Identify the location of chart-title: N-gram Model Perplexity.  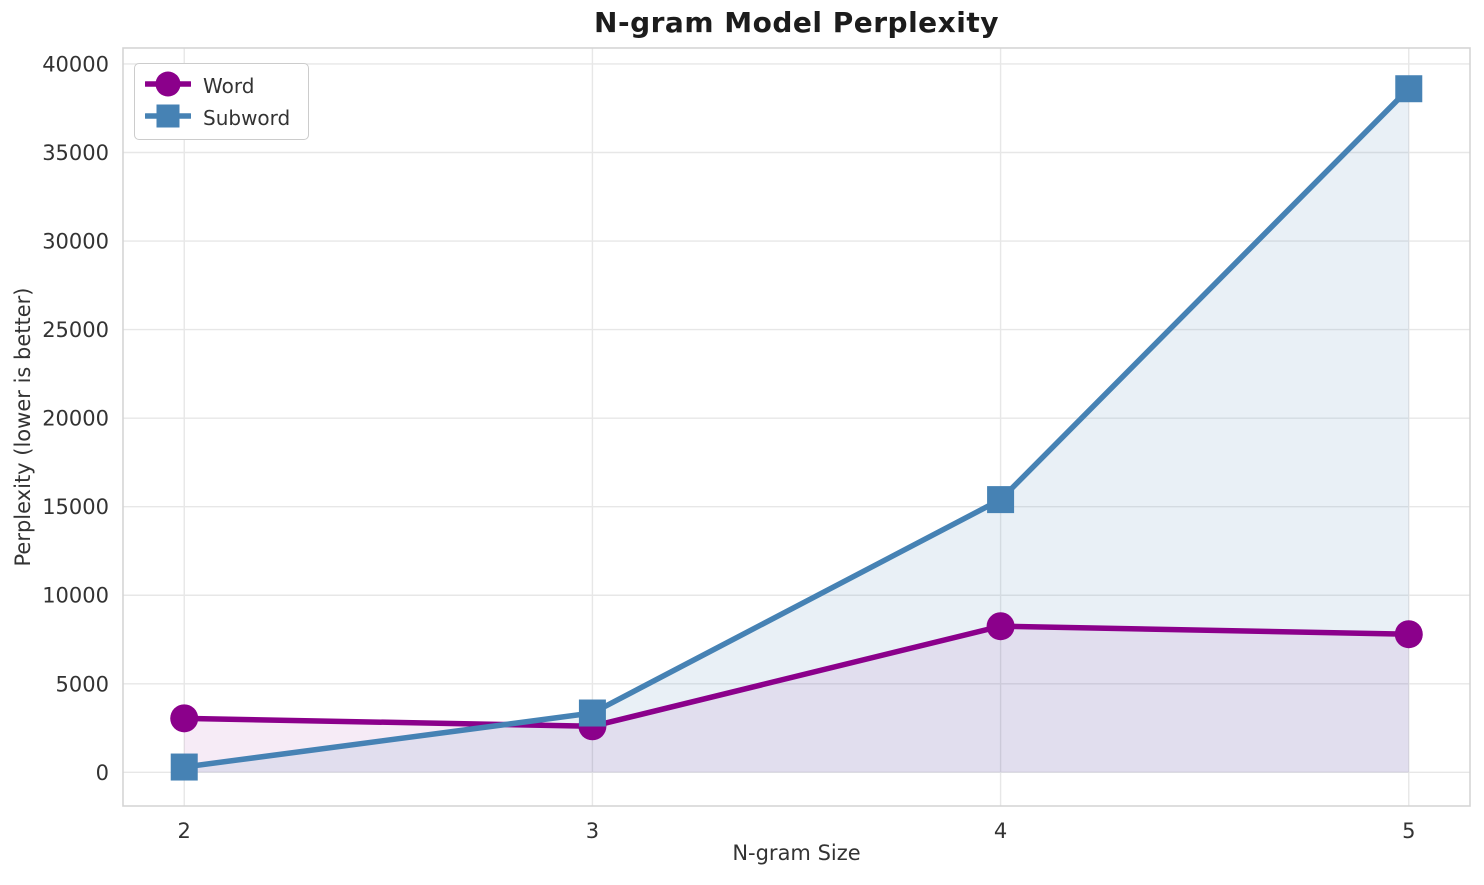
(796, 22).